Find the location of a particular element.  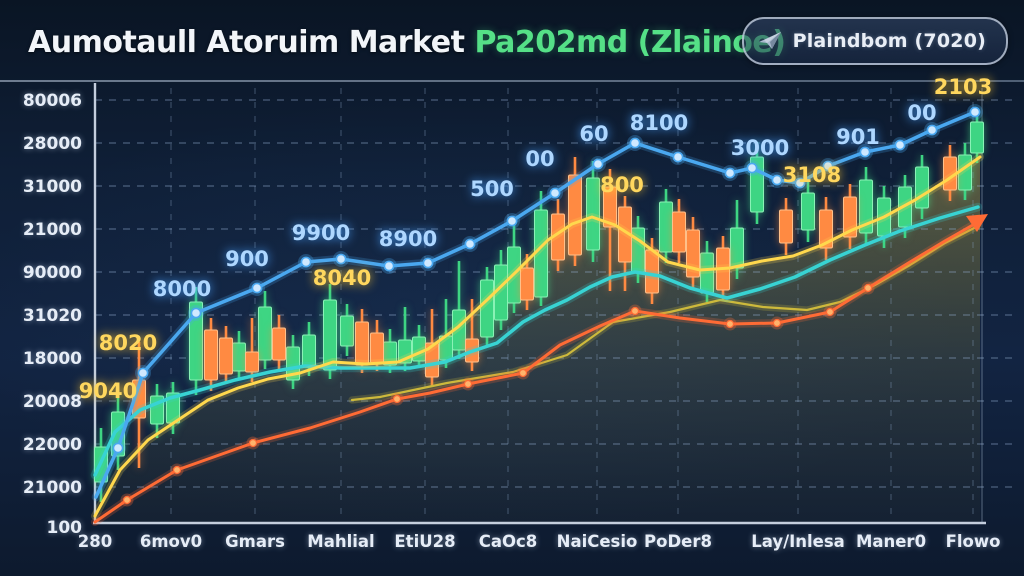

data-label: 3000 is located at coordinates (760, 148).